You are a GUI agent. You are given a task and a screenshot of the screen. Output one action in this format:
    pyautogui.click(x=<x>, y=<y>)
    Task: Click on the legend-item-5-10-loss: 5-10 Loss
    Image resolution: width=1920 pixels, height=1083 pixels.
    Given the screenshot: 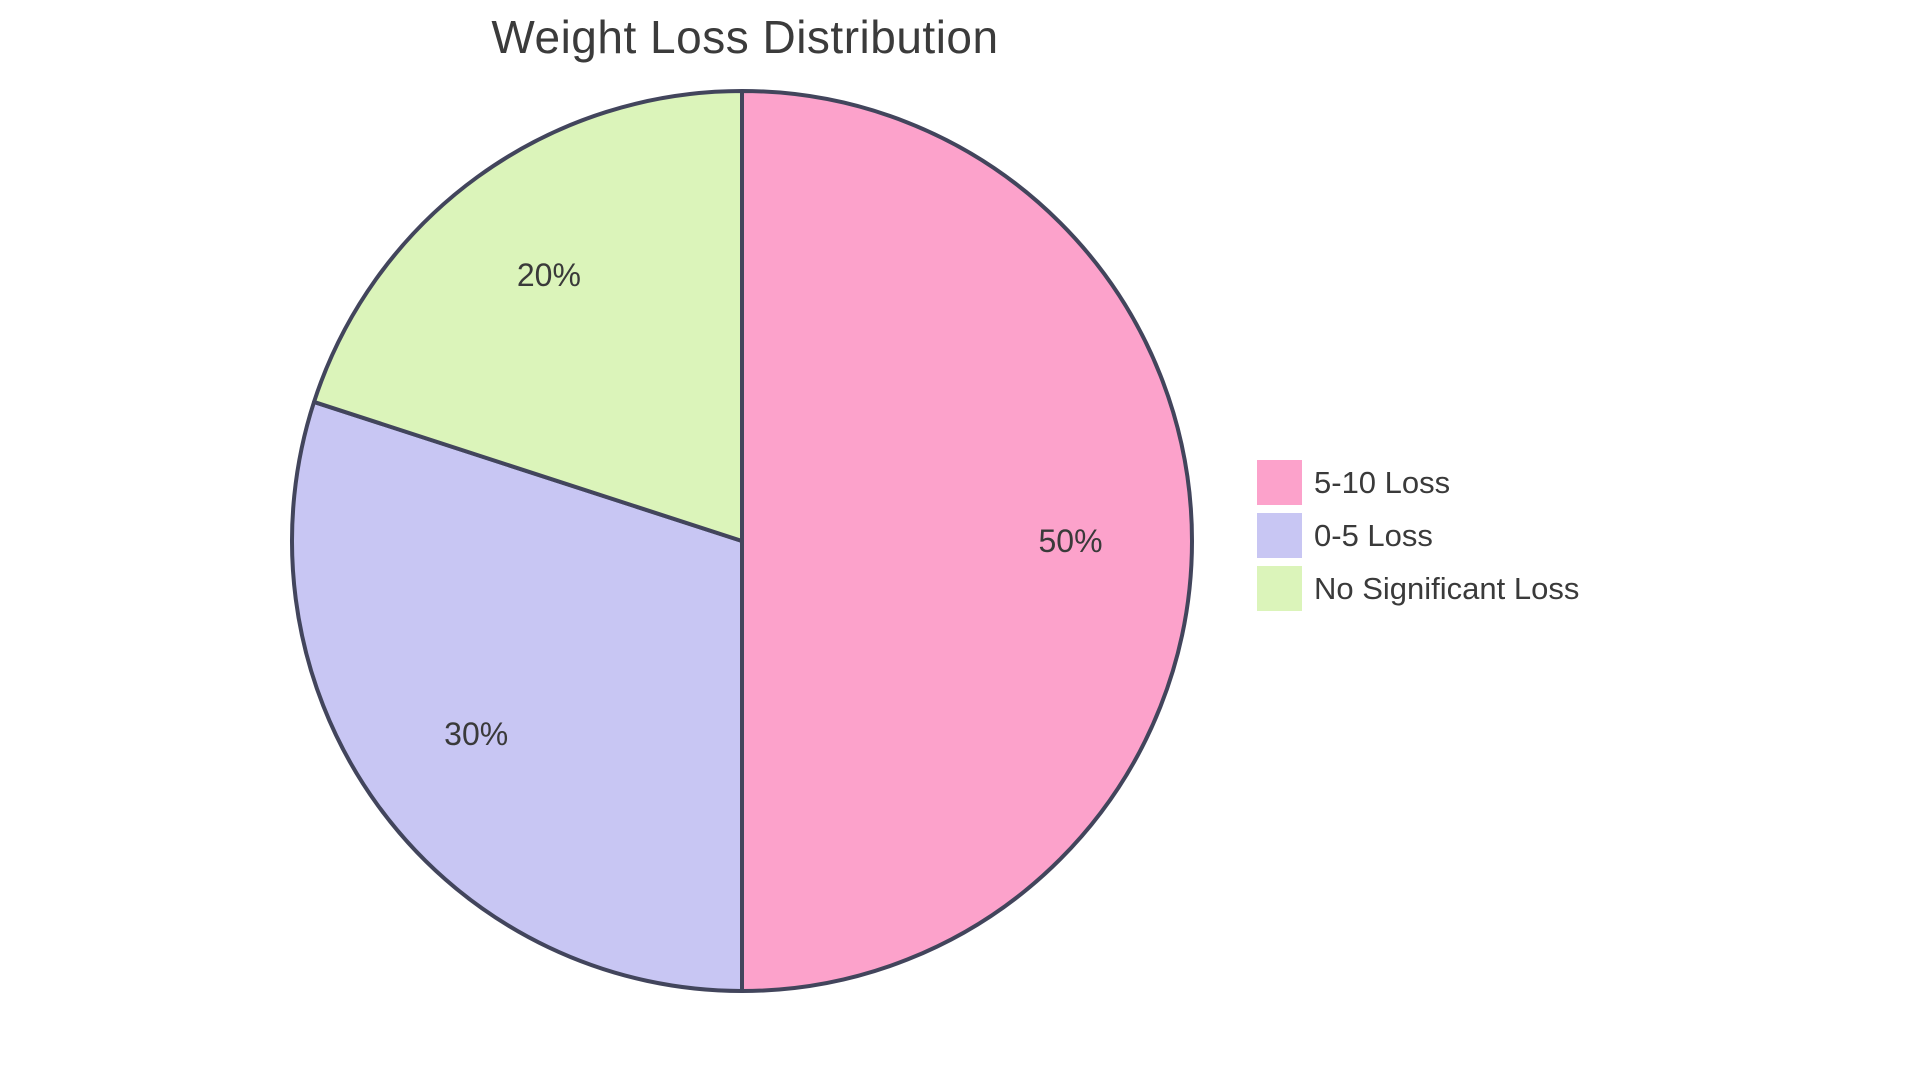 What is the action you would take?
    pyautogui.click(x=1418, y=482)
    